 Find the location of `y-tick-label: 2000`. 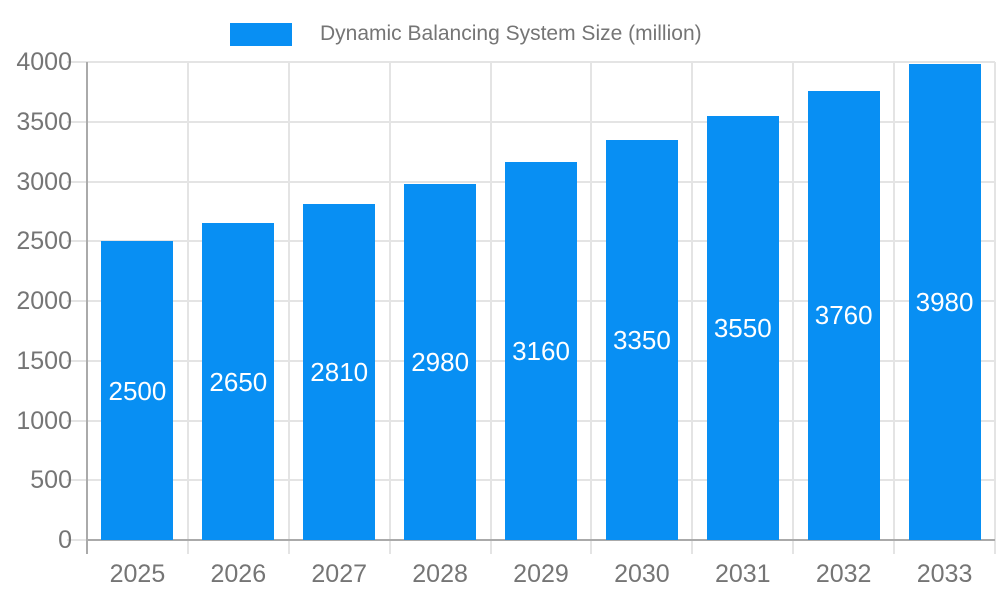

y-tick-label: 2000 is located at coordinates (44, 301).